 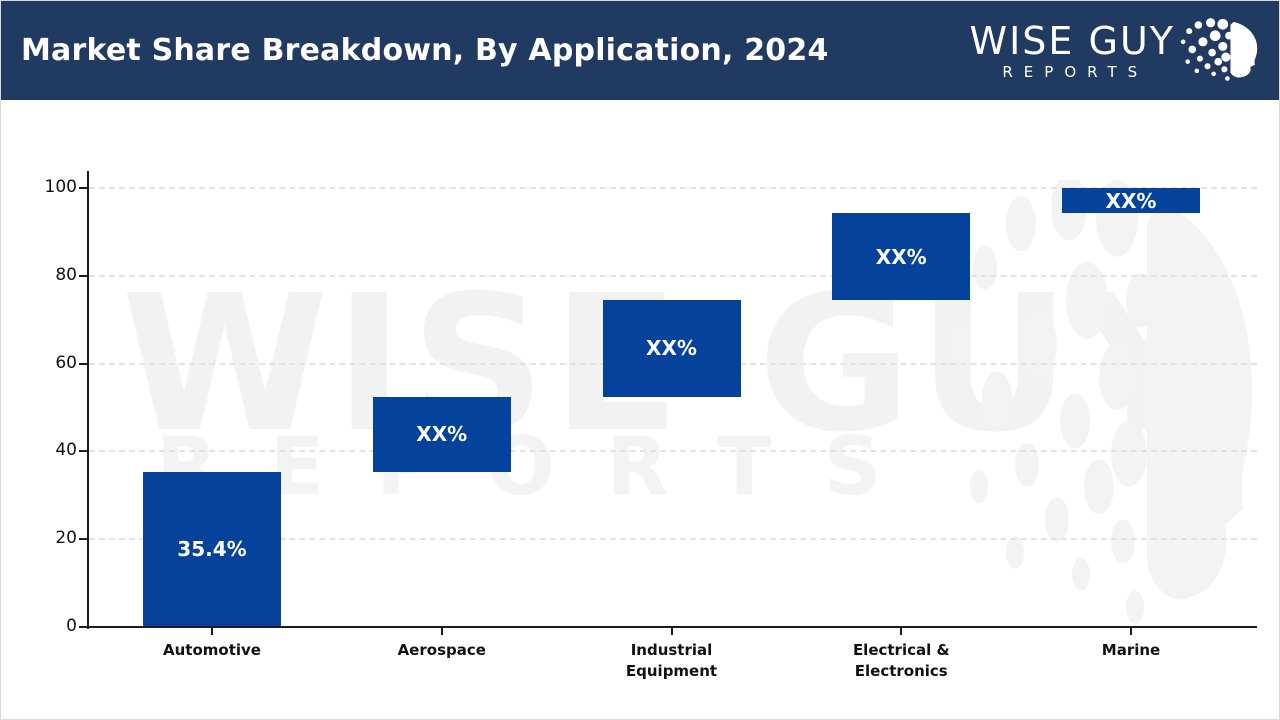 What do you see at coordinates (1219, 49) in the screenshot?
I see `logo-head-icon` at bounding box center [1219, 49].